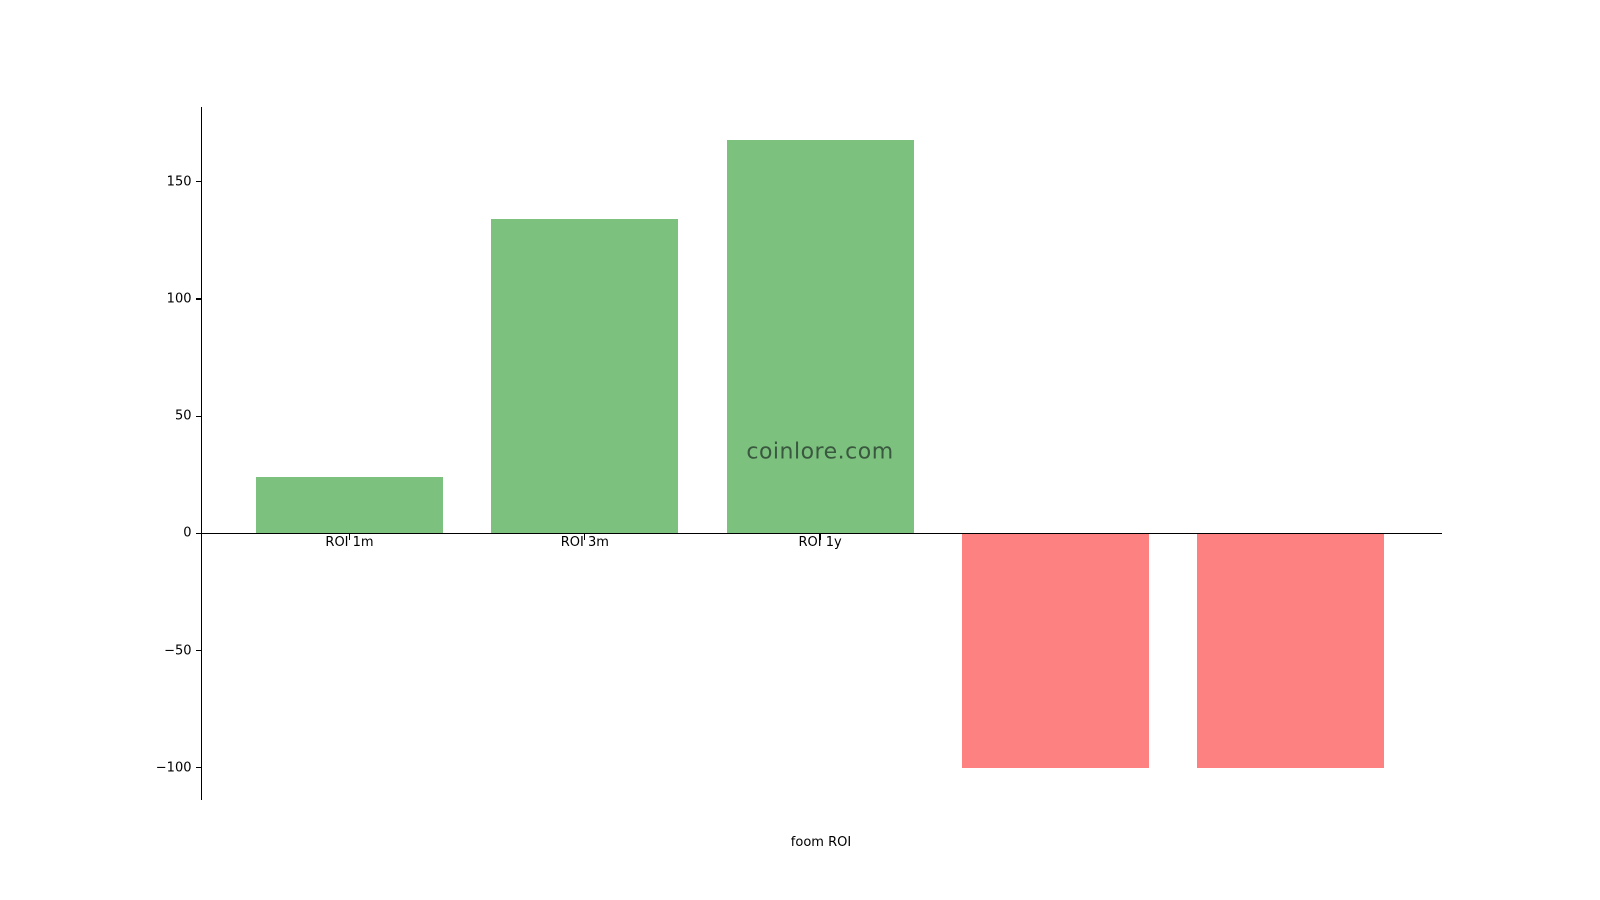 The width and height of the screenshot is (1600, 900). What do you see at coordinates (820, 336) in the screenshot?
I see `bar-roi-1y` at bounding box center [820, 336].